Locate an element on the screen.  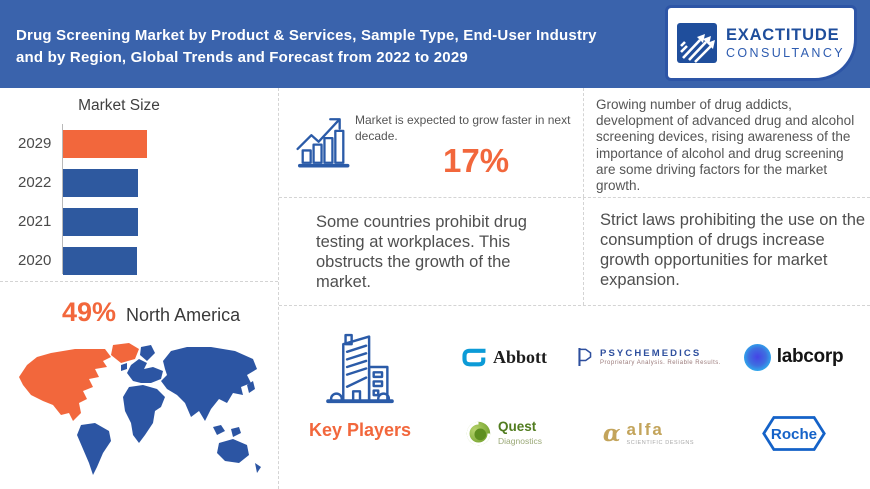
growth-percent: 17% is located at coordinates (476, 160).